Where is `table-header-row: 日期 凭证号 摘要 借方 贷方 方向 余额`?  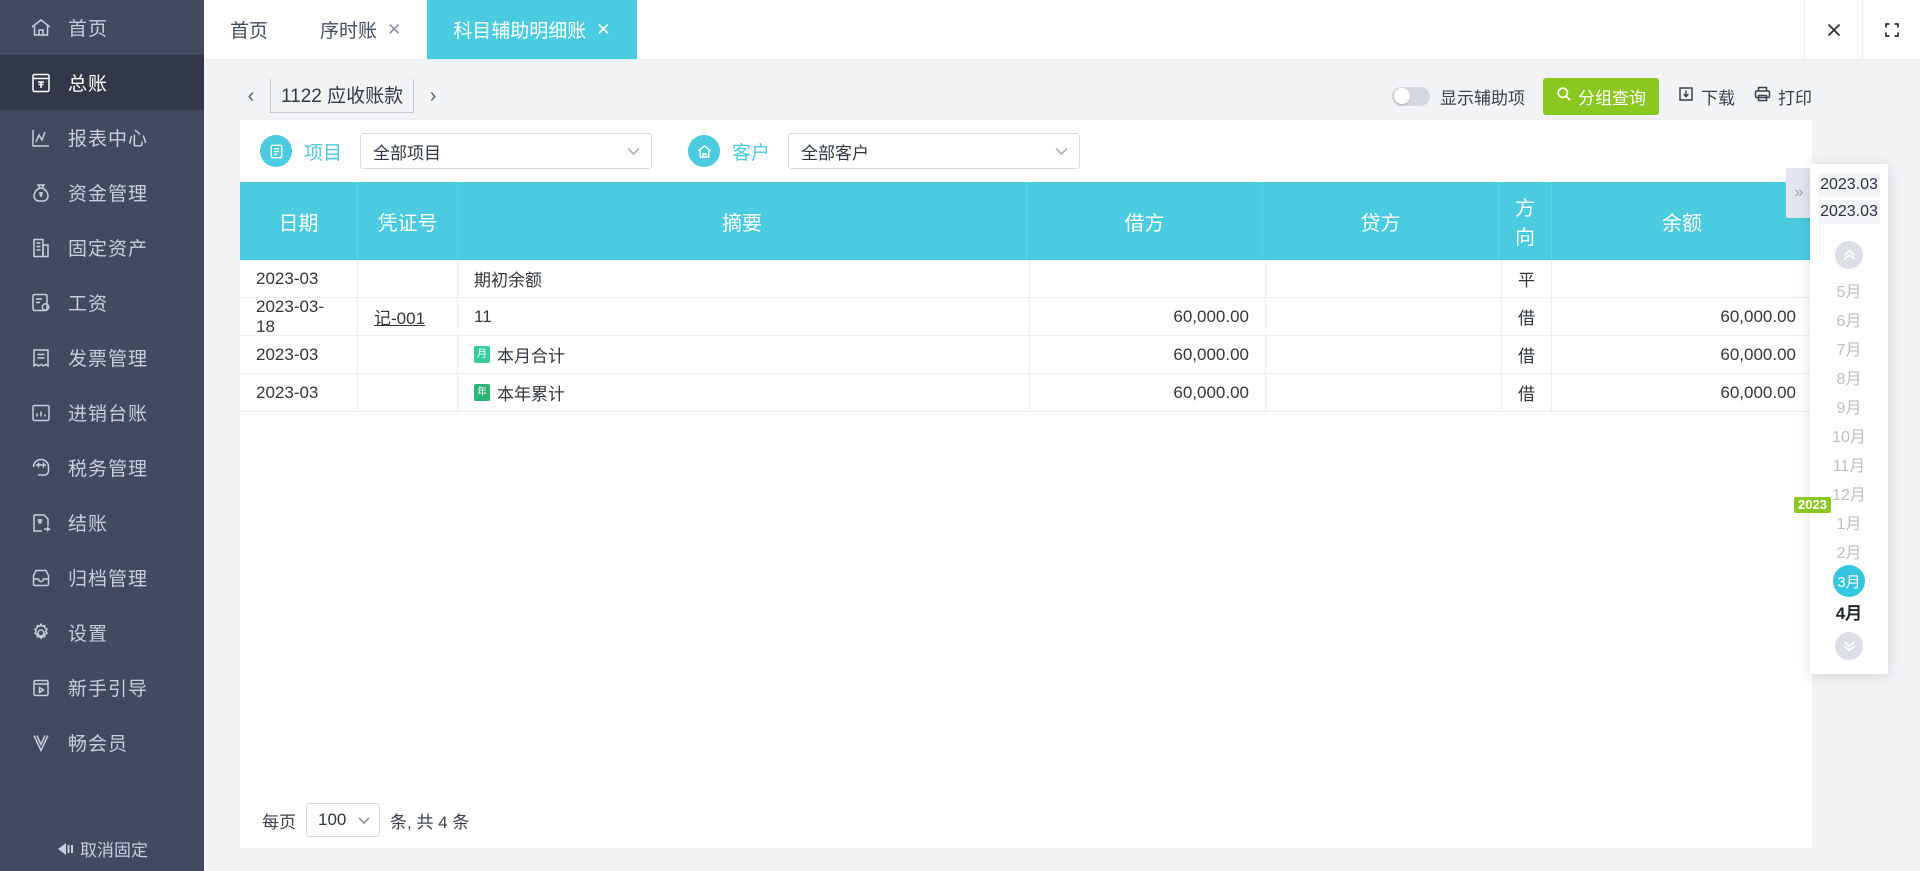 table-header-row: 日期 凭证号 摘要 借方 贷方 方向 余额 is located at coordinates (1026, 221).